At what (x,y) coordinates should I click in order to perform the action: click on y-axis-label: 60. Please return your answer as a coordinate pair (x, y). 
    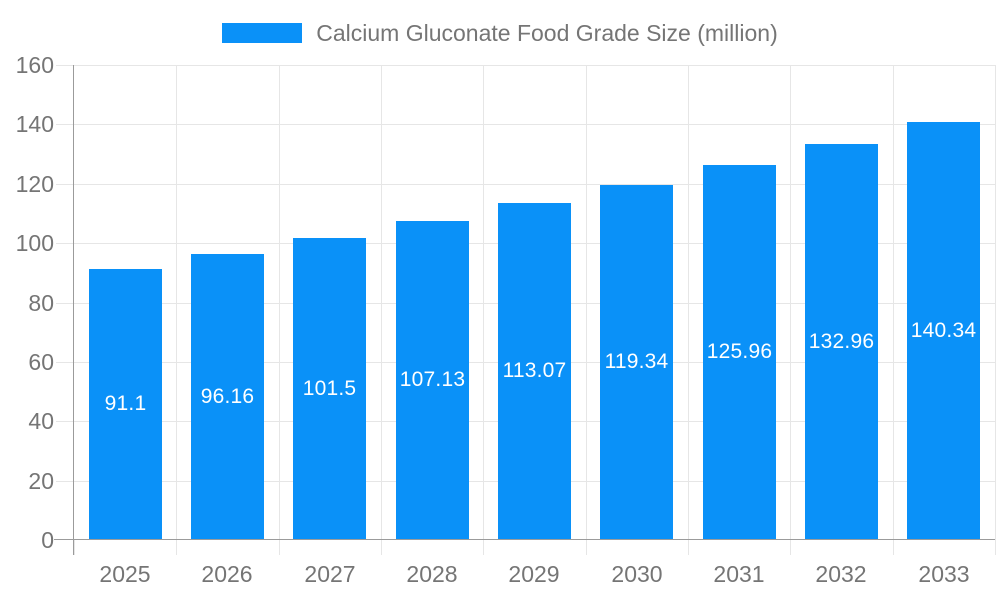
    Looking at the image, I should click on (41, 362).